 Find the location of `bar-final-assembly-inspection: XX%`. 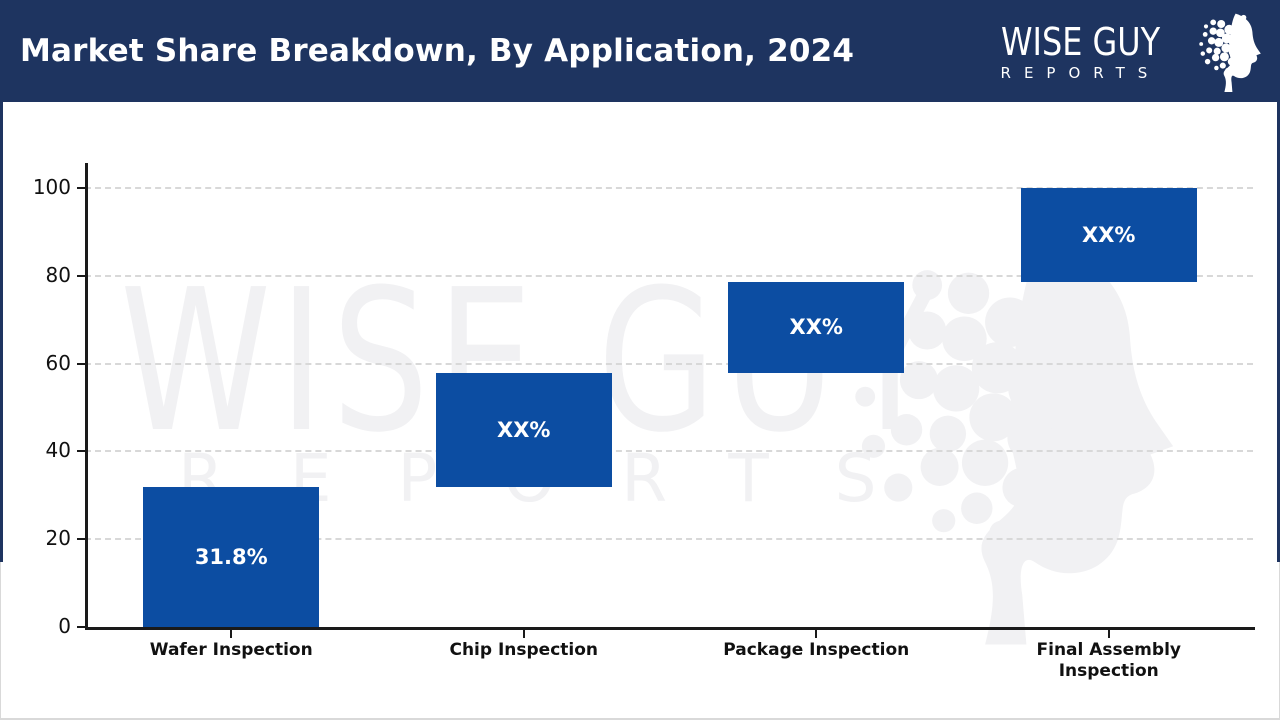

bar-final-assembly-inspection: XX% is located at coordinates (1108, 235).